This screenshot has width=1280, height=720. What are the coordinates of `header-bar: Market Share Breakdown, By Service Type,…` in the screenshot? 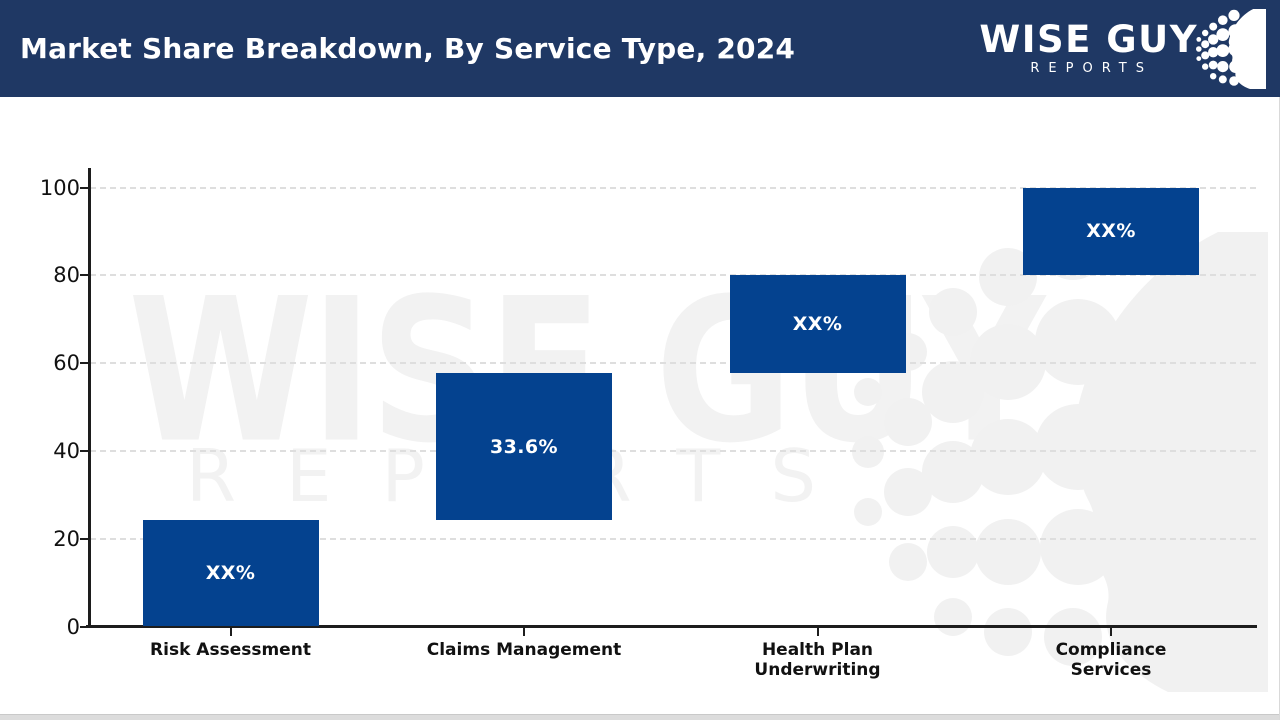 It's located at (640, 48).